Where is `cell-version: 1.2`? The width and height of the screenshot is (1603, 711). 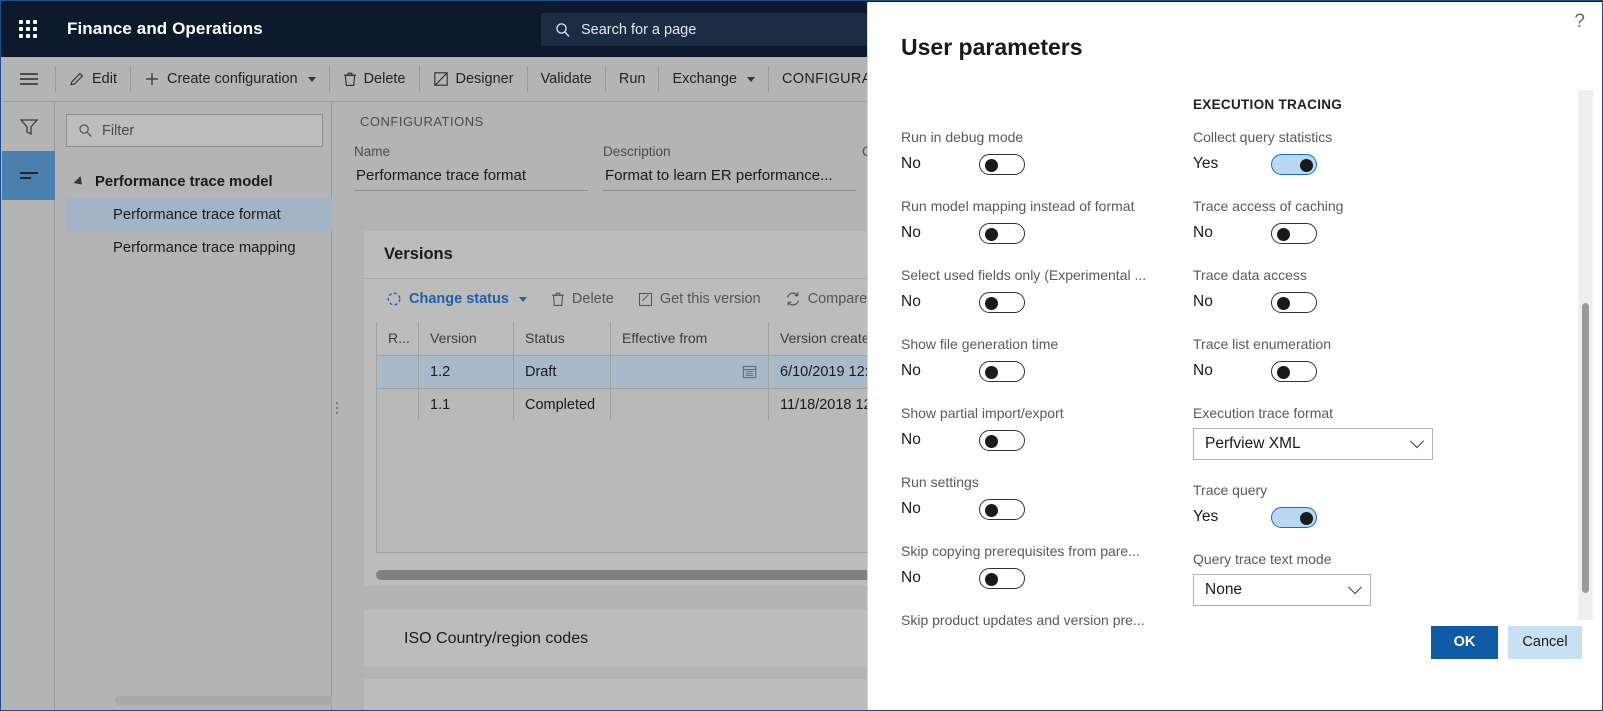
cell-version: 1.2 is located at coordinates (466, 371).